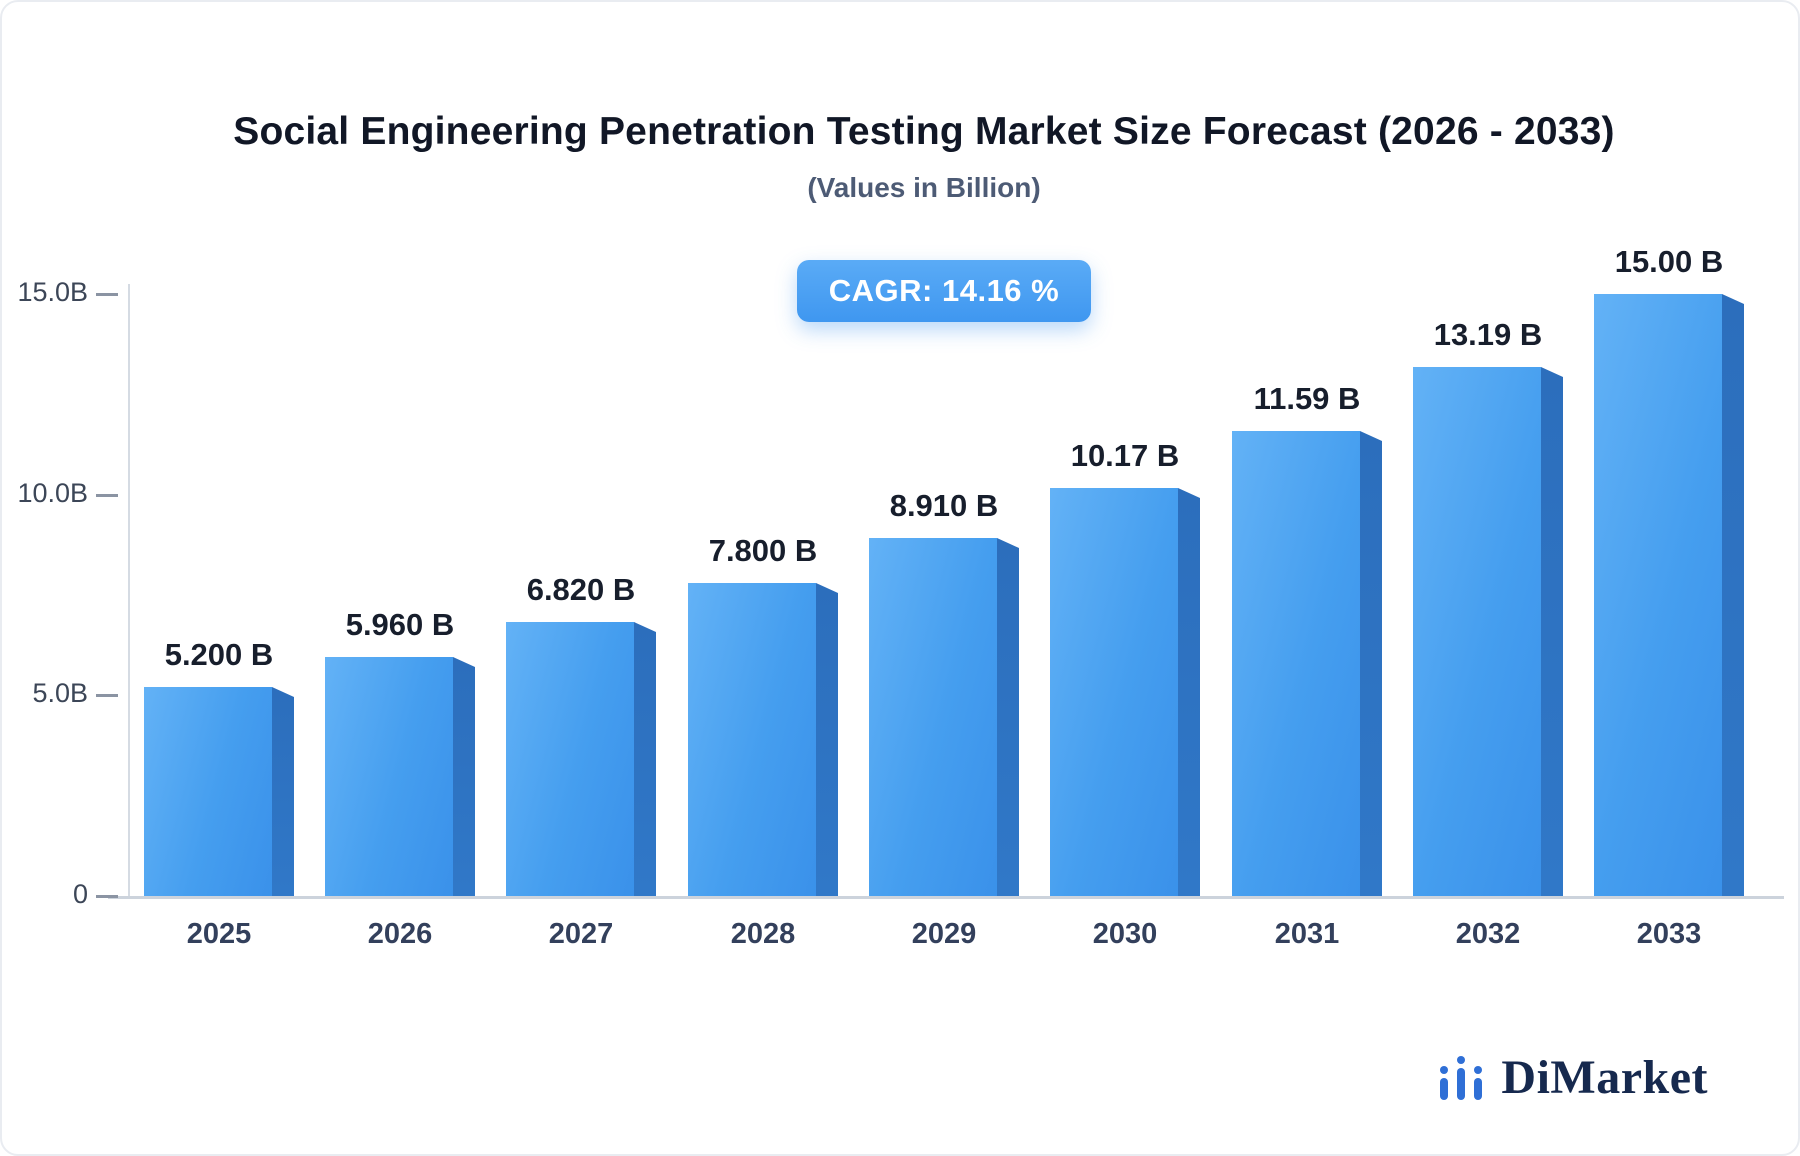 The height and width of the screenshot is (1156, 1800). I want to click on bar-2031, so click(1307, 663).